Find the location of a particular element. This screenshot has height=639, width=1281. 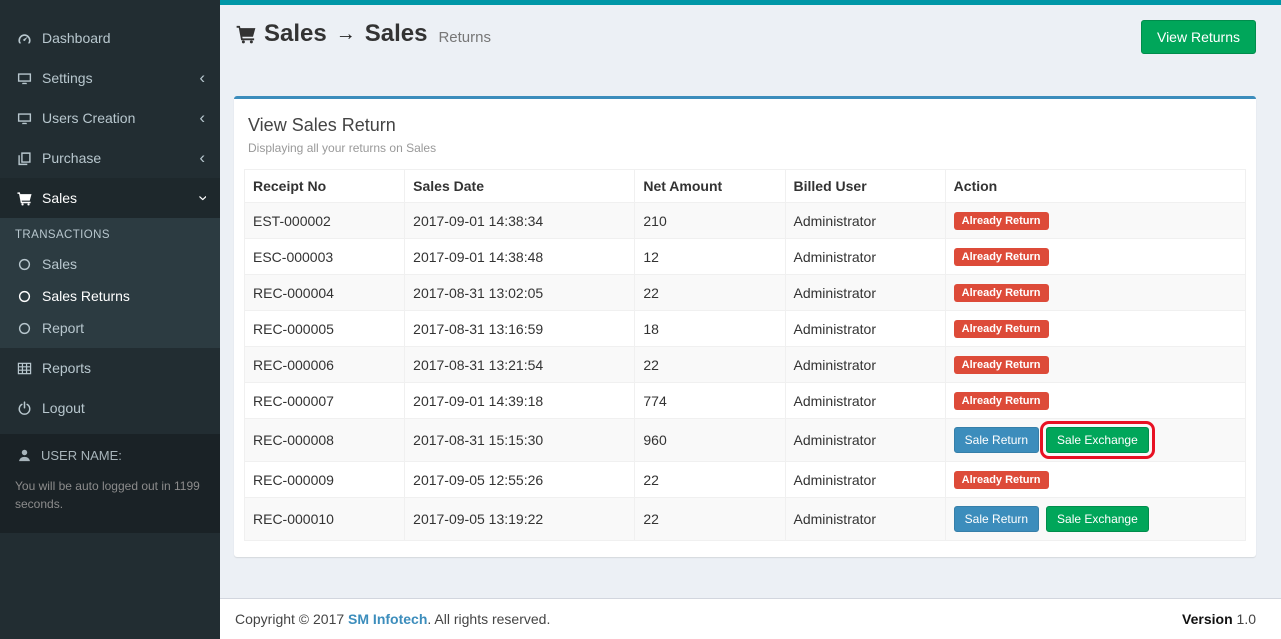

user-name-row: USER NAME: is located at coordinates (110, 455).